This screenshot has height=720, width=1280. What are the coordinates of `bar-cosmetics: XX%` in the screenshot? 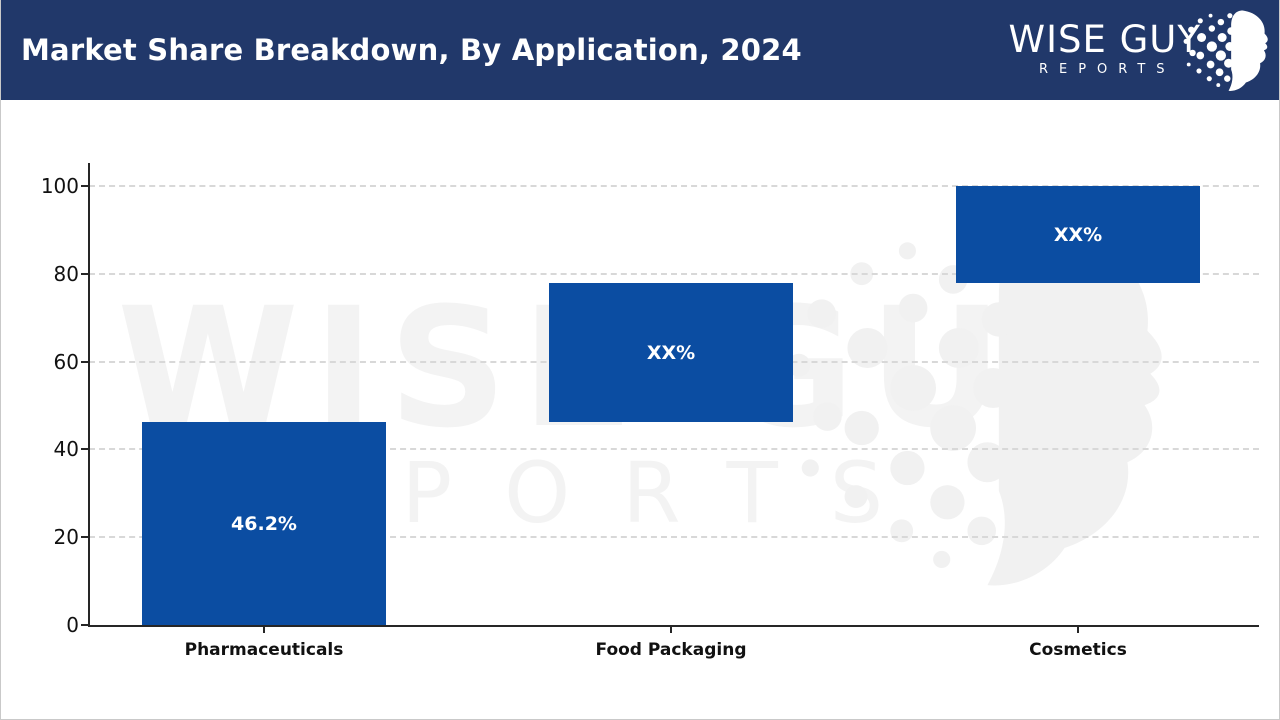 It's located at (1078, 235).